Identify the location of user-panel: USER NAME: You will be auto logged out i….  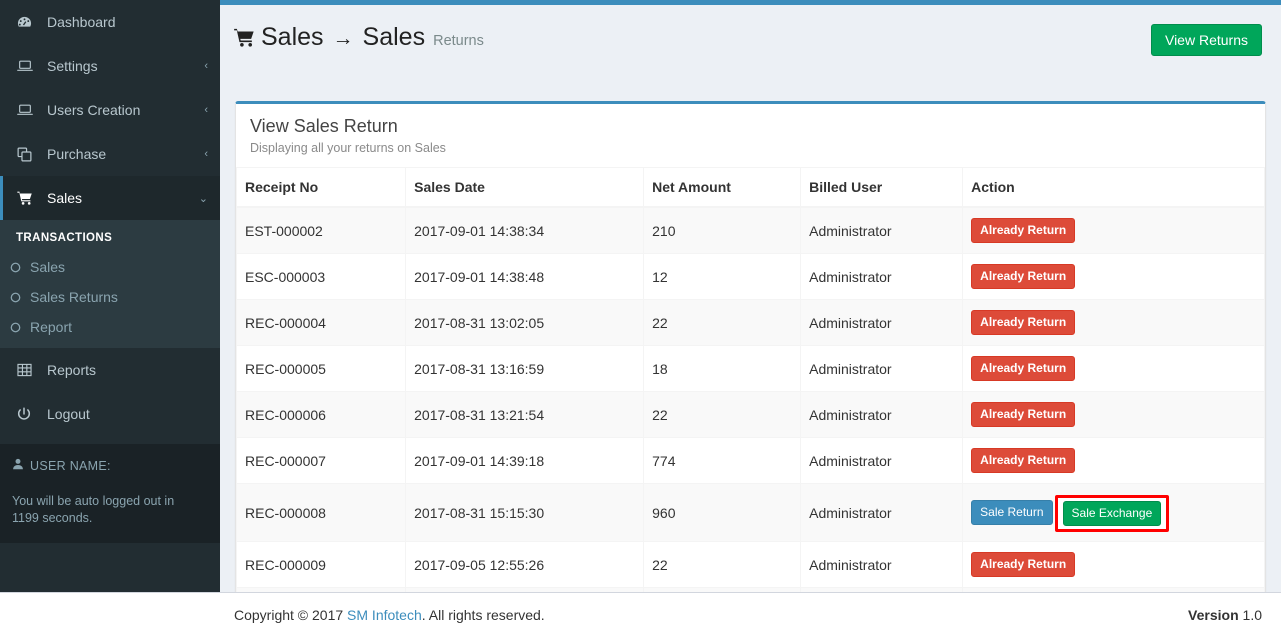
(110, 493).